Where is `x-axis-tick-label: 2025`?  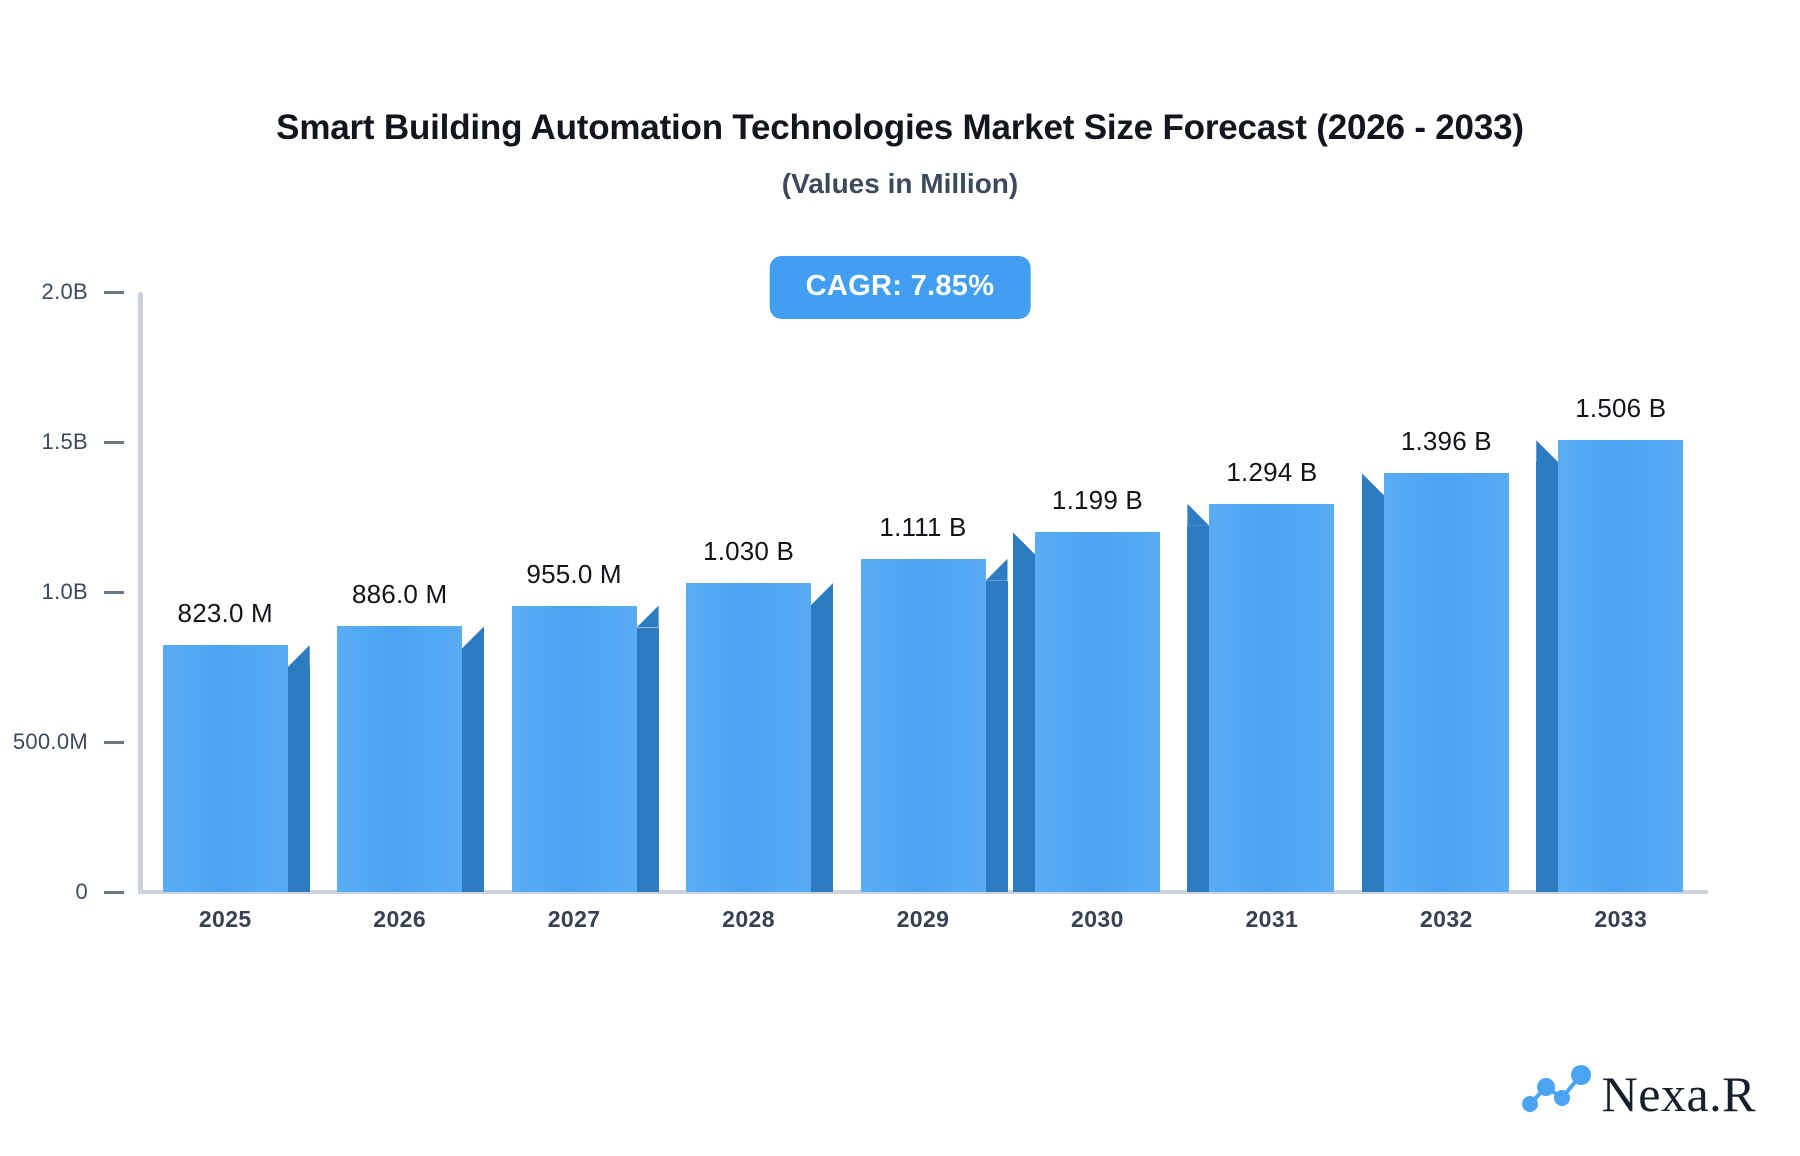
x-axis-tick-label: 2025 is located at coordinates (225, 919).